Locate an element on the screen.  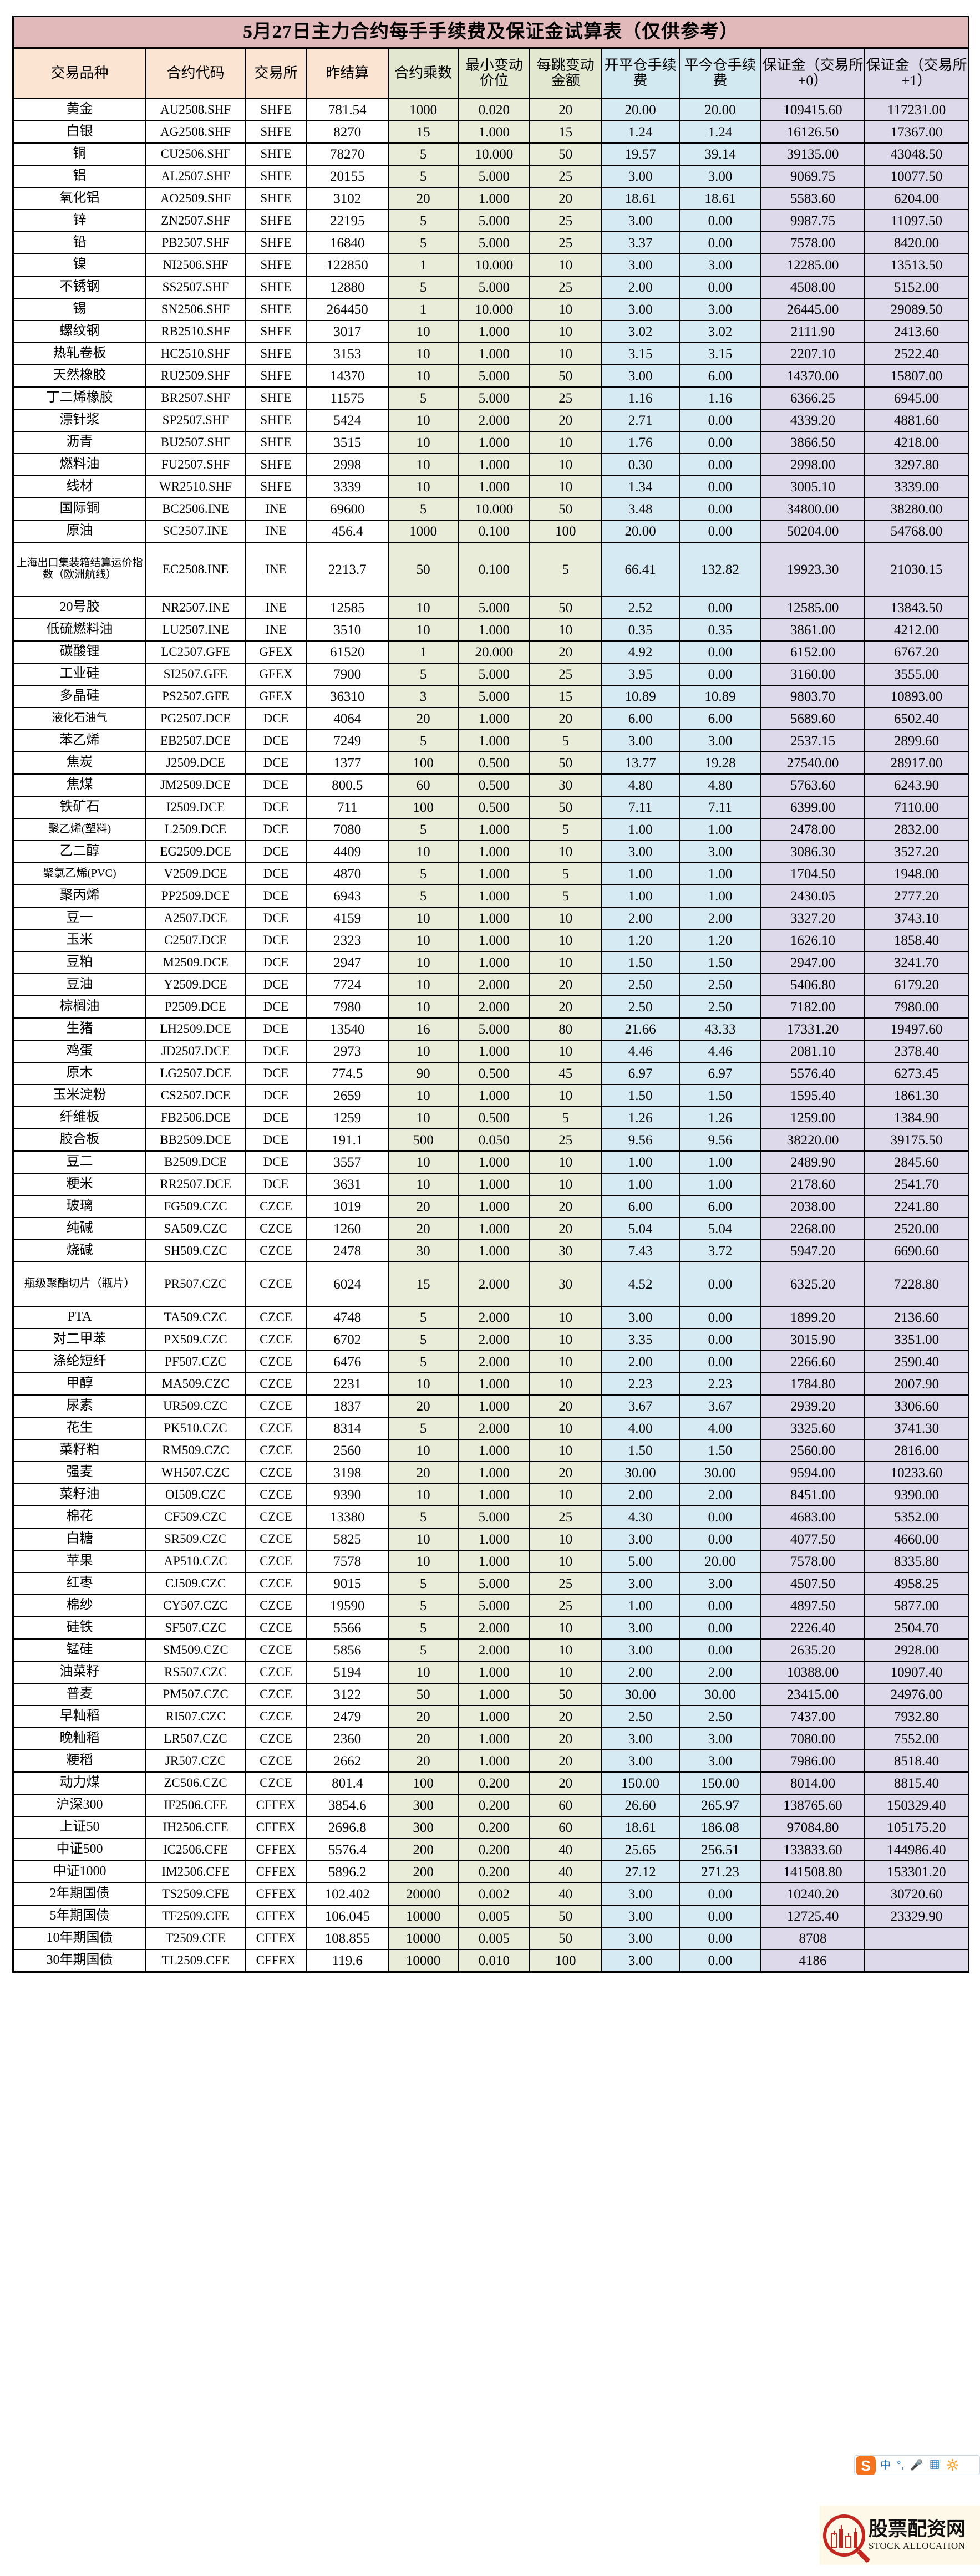
cell-close-today-fee: 4.00 is located at coordinates (720, 1429).